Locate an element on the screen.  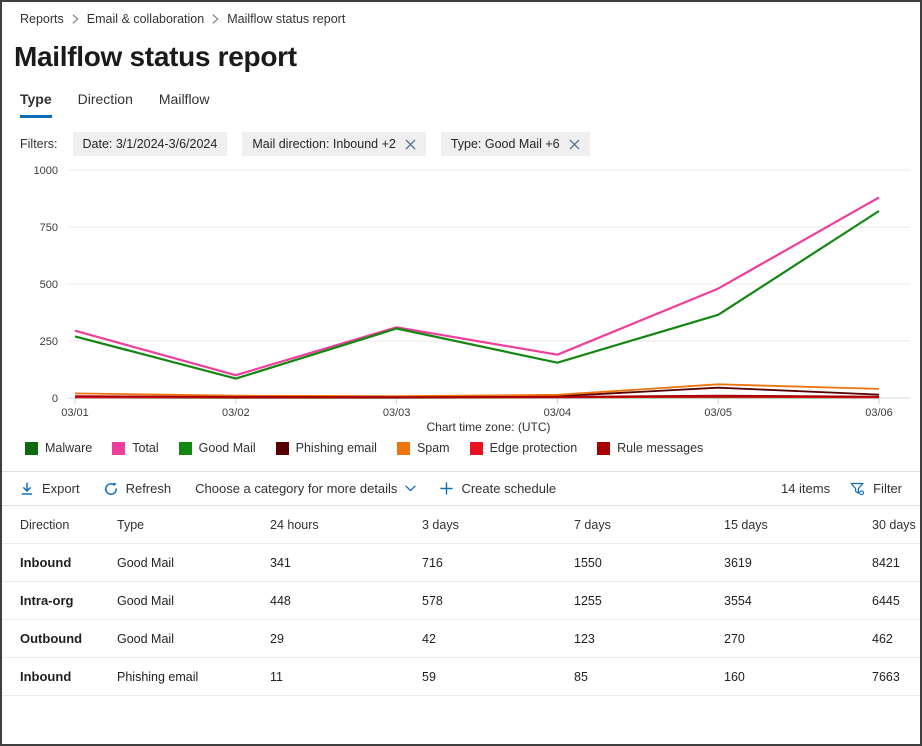
chevron-down-icon is located at coordinates (411, 488).